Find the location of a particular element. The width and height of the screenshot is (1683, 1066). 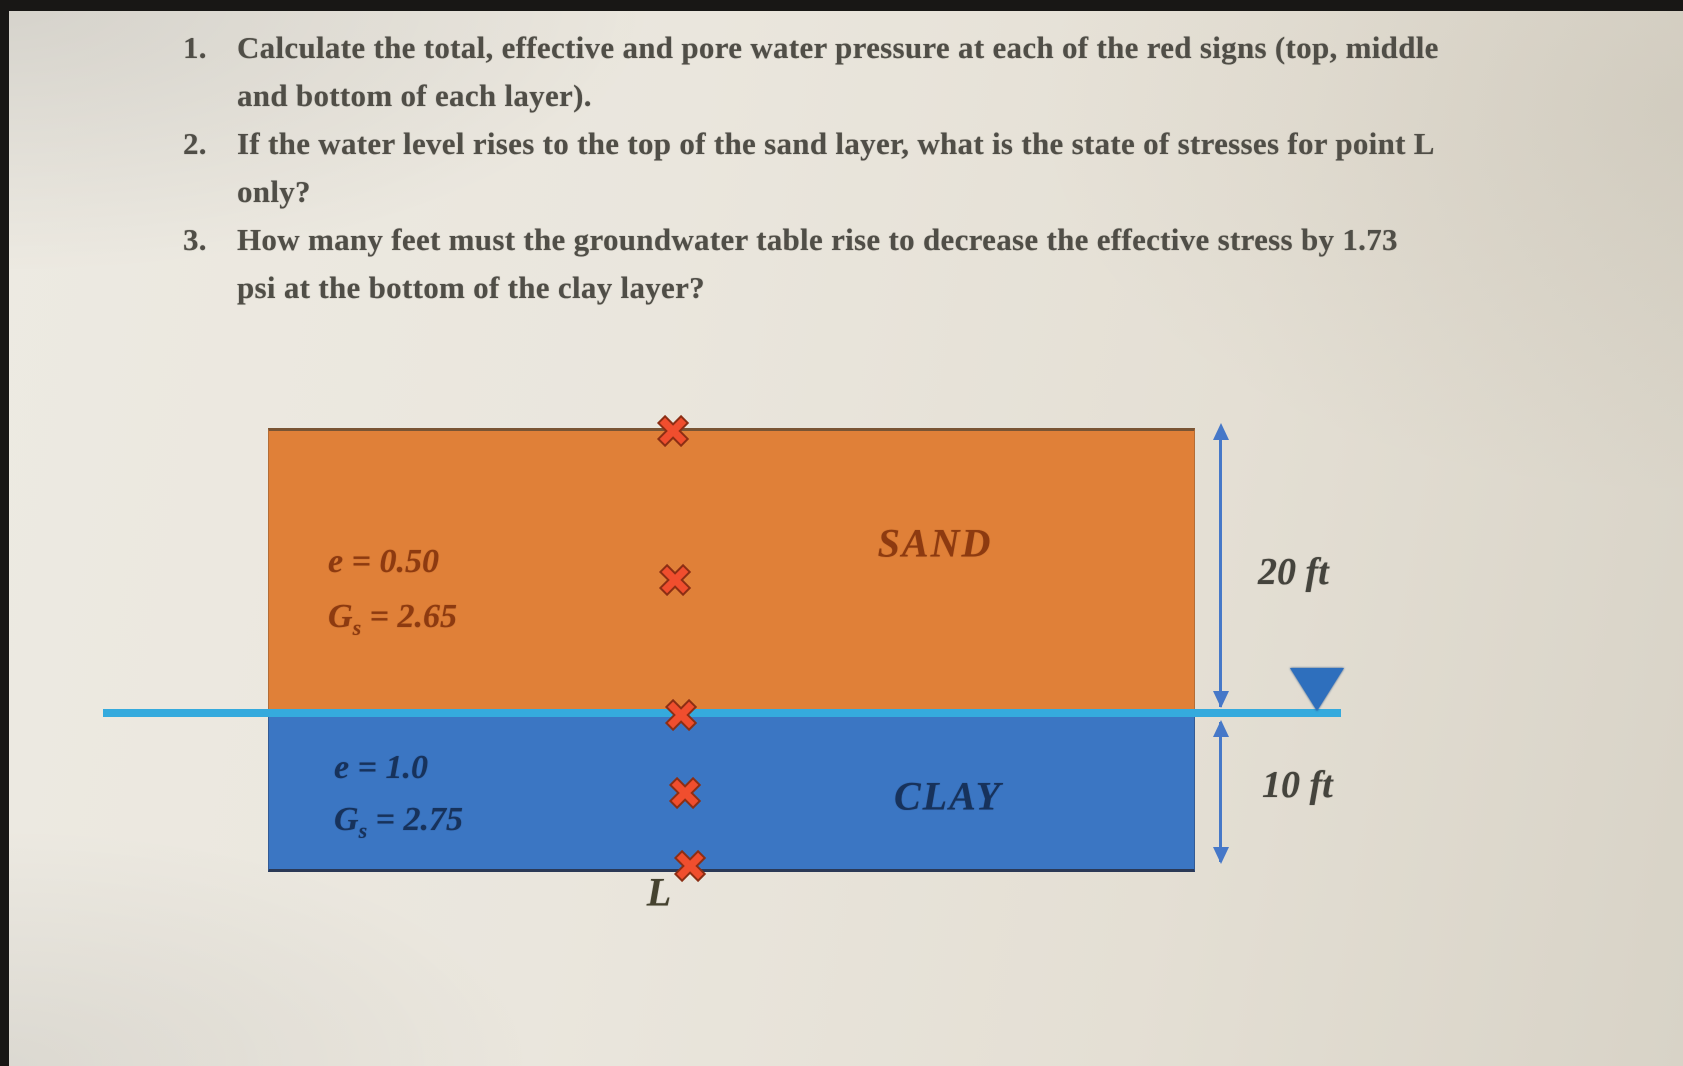

water-table-line is located at coordinates (722, 713).